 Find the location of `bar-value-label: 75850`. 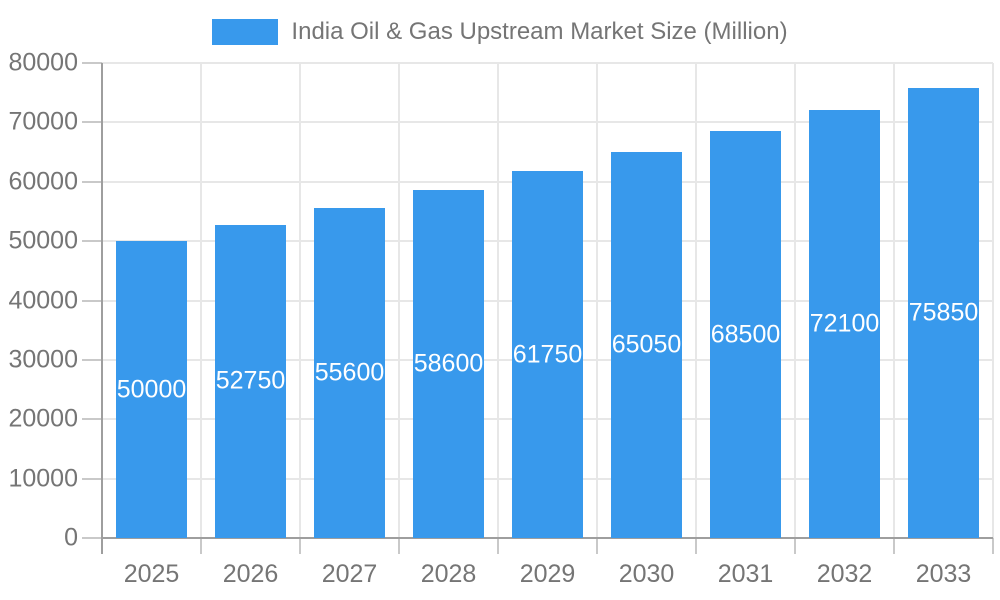

bar-value-label: 75850 is located at coordinates (943, 312).